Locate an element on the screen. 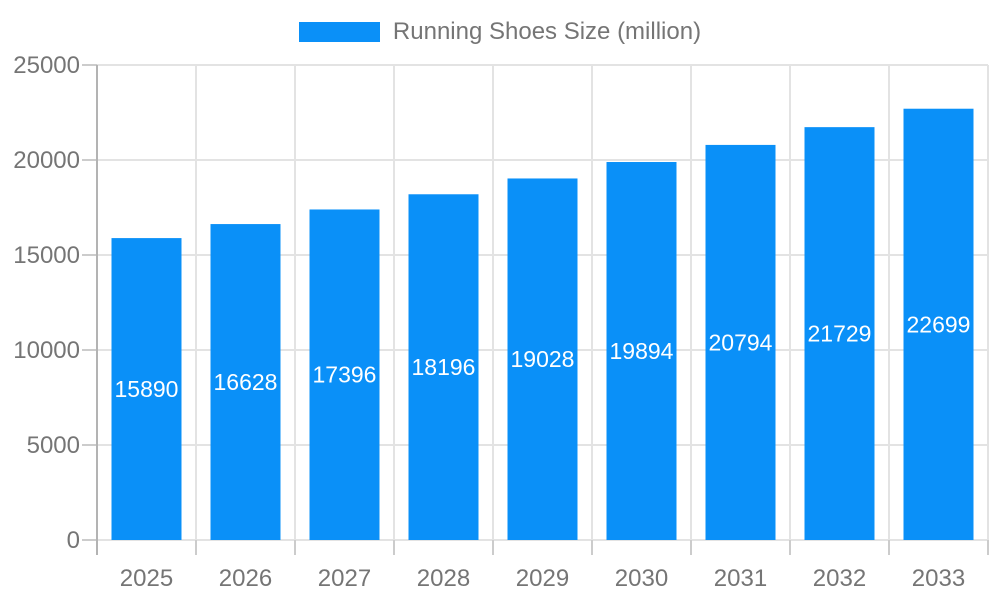  x-tick-label: 2031 is located at coordinates (740, 578).